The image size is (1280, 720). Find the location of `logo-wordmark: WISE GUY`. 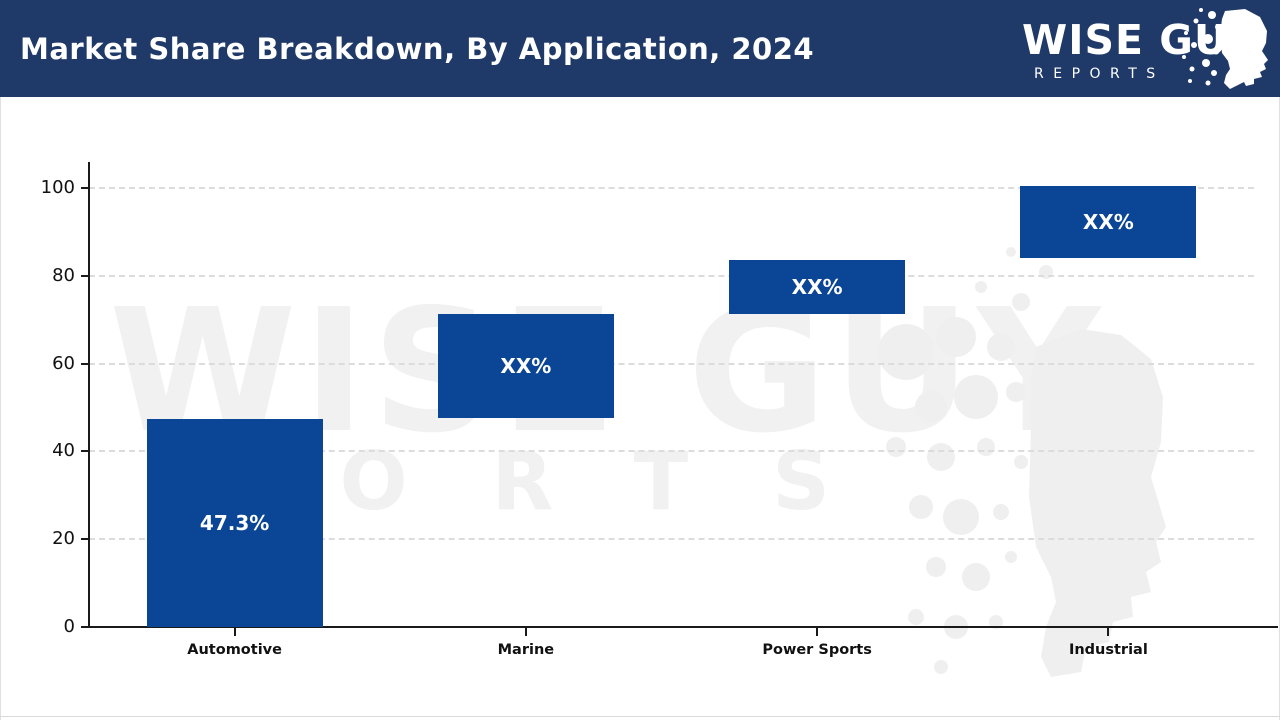

logo-wordmark: WISE GUY is located at coordinates (1140, 40).